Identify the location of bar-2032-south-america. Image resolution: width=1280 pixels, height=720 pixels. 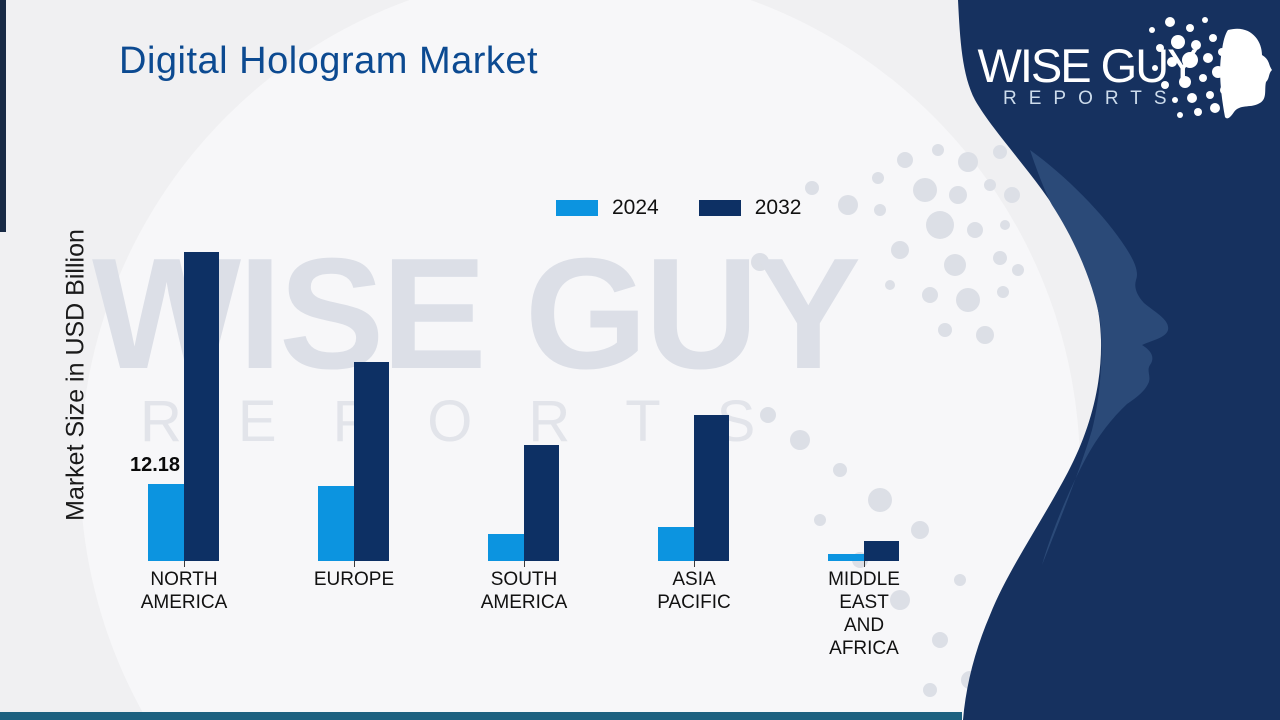
(541, 503).